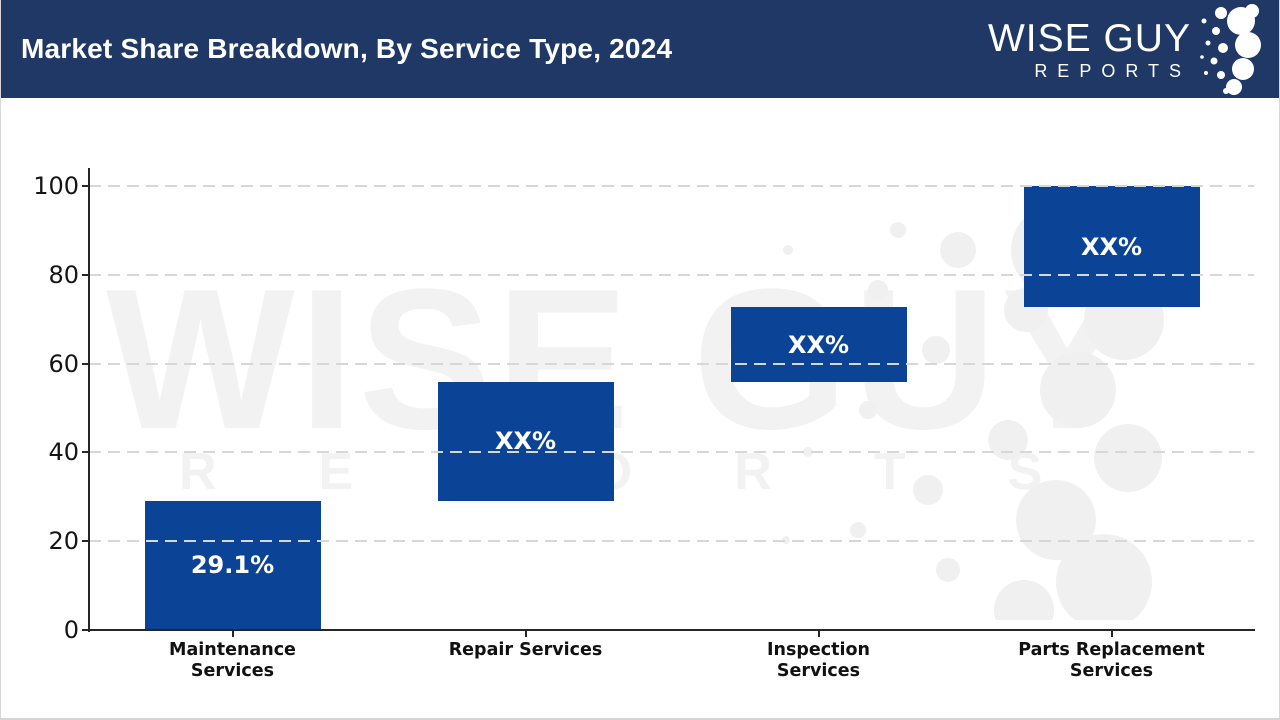  Describe the element at coordinates (63, 541) in the screenshot. I see `y-tick-label: 20` at that location.